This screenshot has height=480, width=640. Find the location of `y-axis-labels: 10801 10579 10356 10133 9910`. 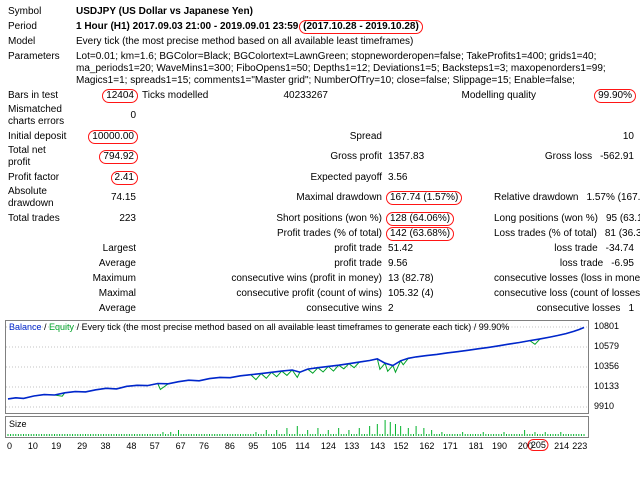

y-axis-labels: 10801 10579 10356 10133 9910 is located at coordinates (612, 367).